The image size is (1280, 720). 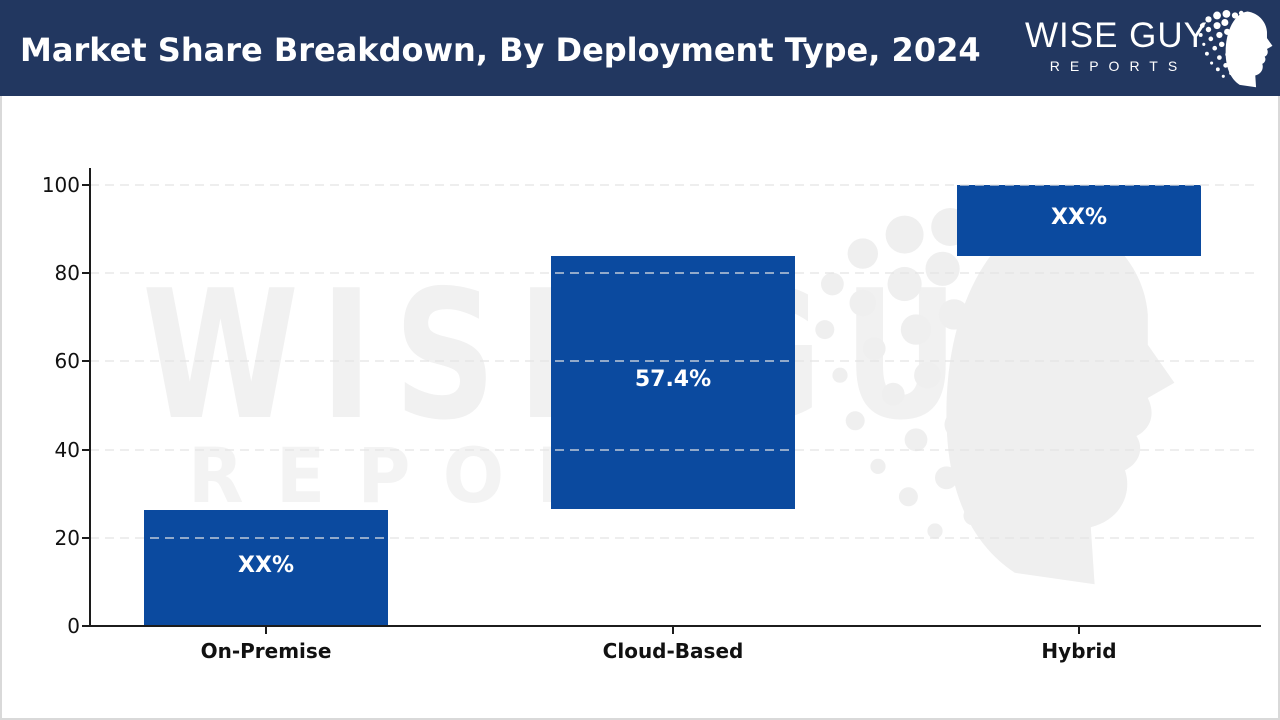 I want to click on x-category-label-hybrid: Hybrid, so click(x=1079, y=651).